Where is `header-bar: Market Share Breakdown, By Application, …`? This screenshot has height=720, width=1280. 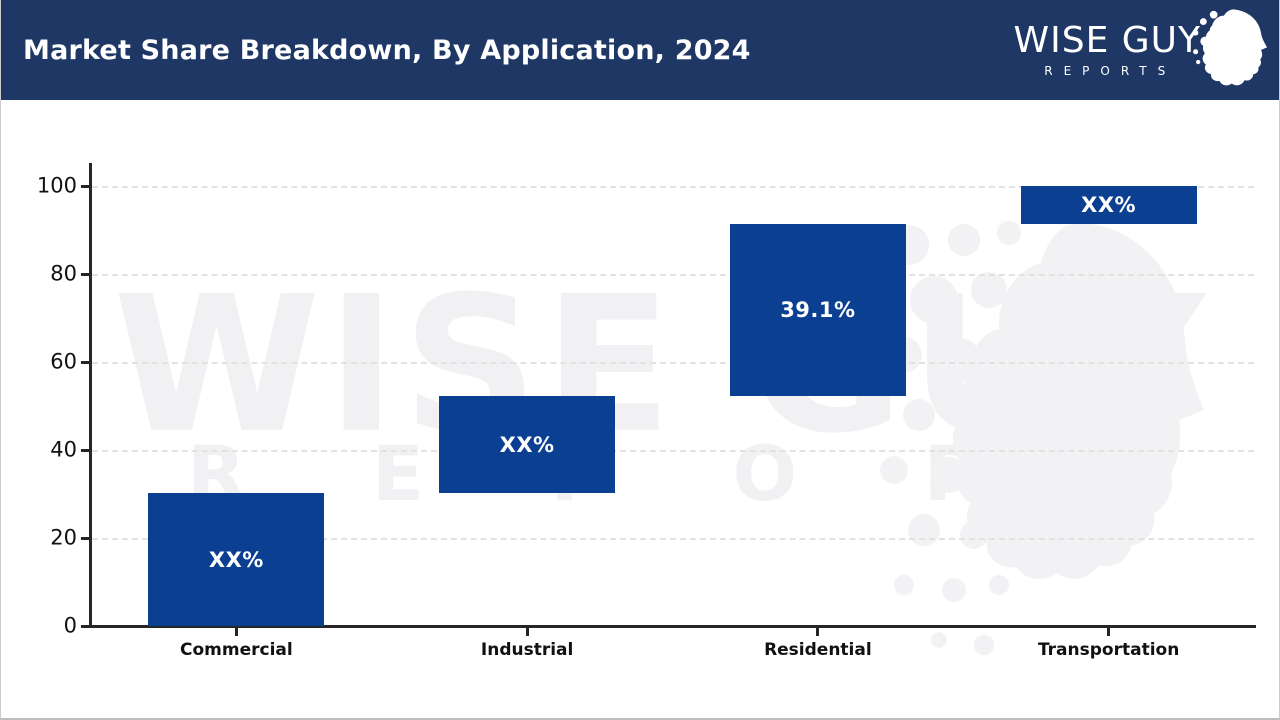
header-bar: Market Share Breakdown, By Application, … is located at coordinates (640, 50).